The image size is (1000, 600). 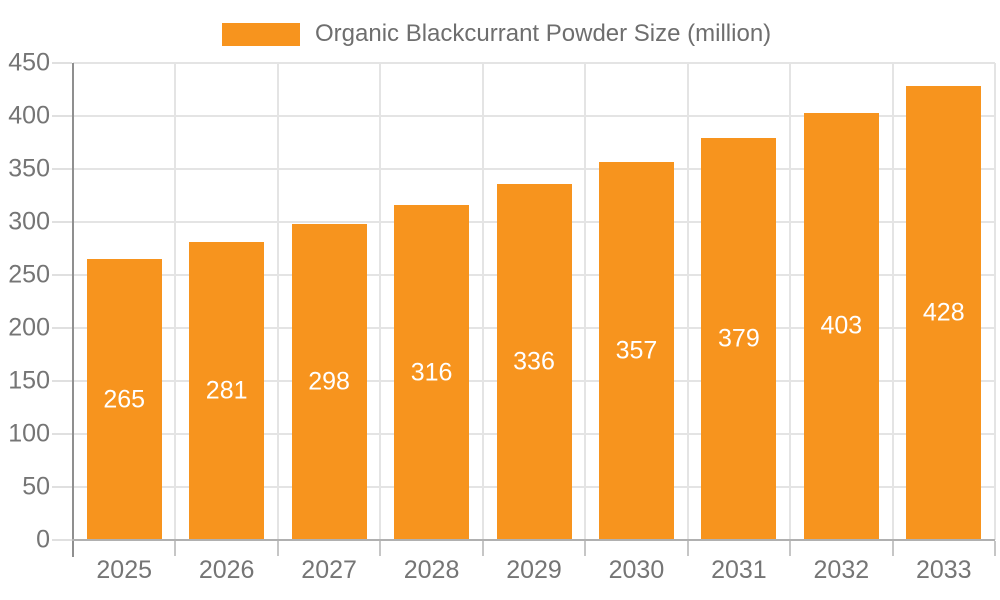 I want to click on bar-value-label: 336, so click(x=534, y=361).